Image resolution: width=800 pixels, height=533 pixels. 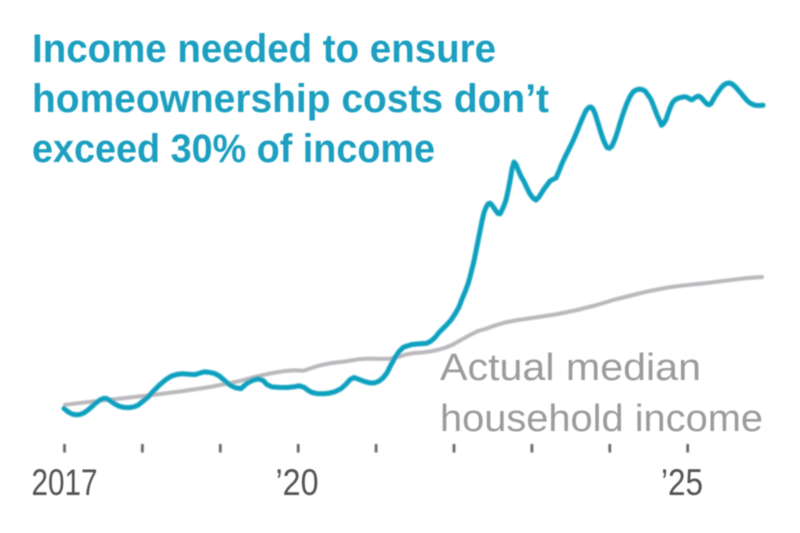 What do you see at coordinates (297, 482) in the screenshot?
I see `svg-text: ’20` at bounding box center [297, 482].